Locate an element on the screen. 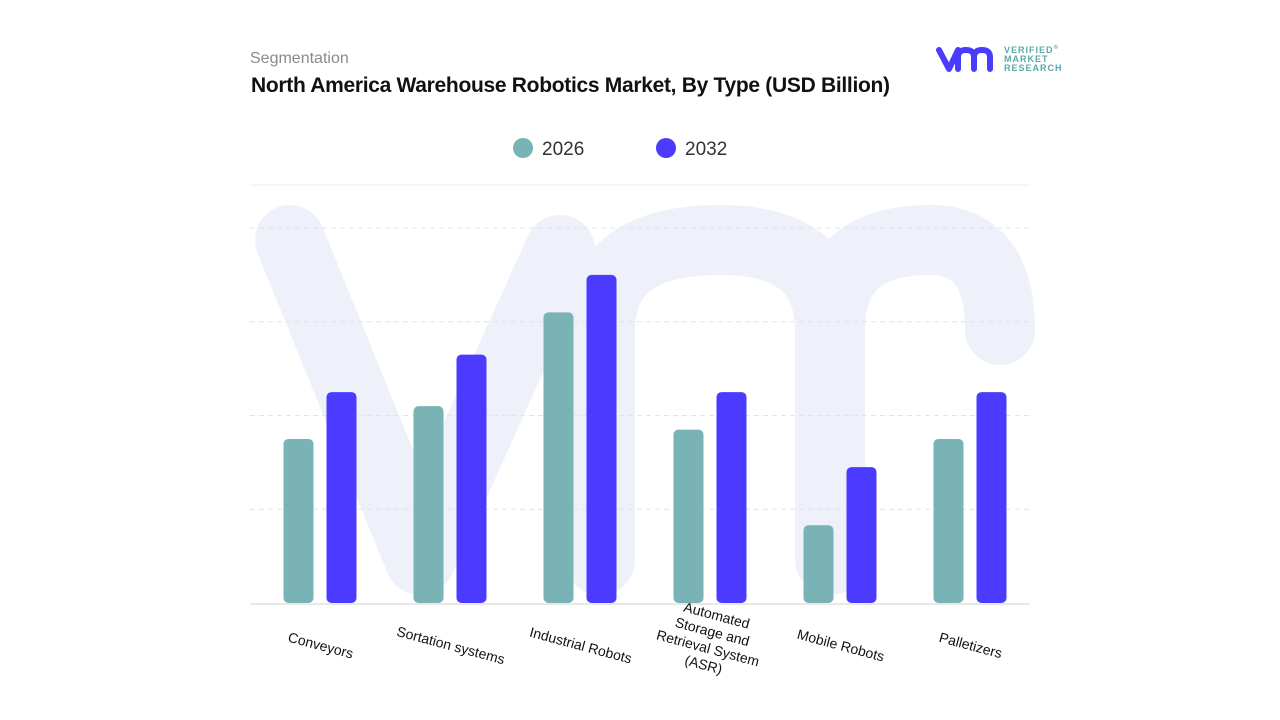 This screenshot has height=720, width=1280. vmr-logo: VERIFIED® MARKET RESEARCH is located at coordinates (999, 58).